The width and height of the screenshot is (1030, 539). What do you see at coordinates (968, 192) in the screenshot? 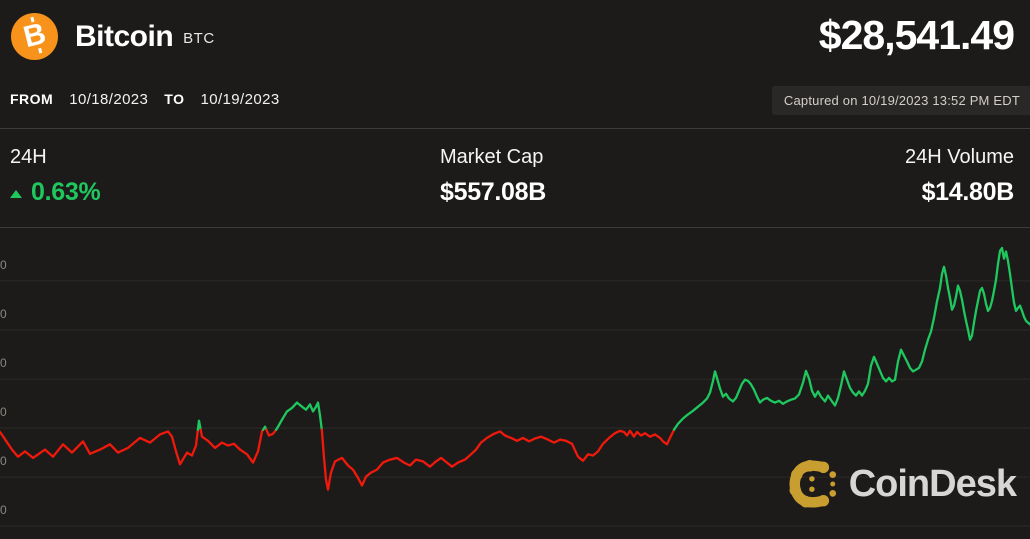
I see `volume-value: $14.80B` at bounding box center [968, 192].